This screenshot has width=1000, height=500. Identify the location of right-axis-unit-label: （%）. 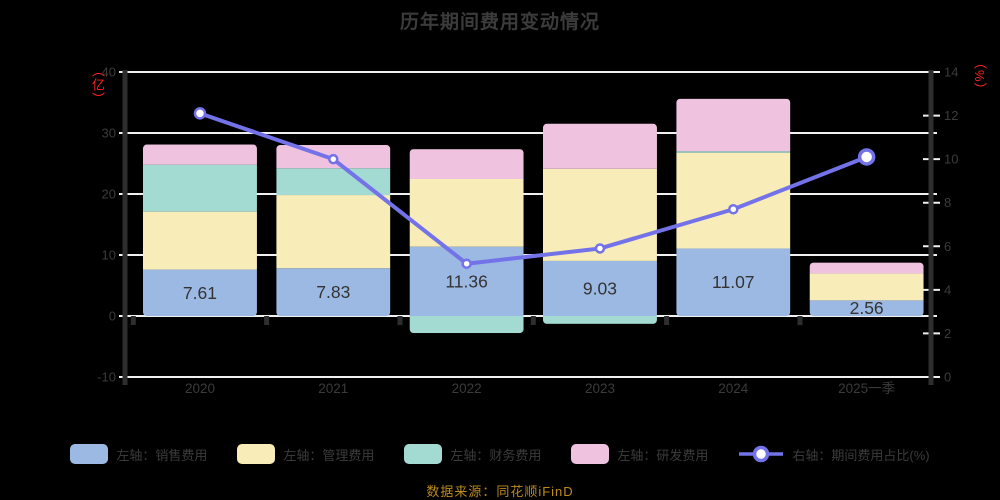
(979, 76).